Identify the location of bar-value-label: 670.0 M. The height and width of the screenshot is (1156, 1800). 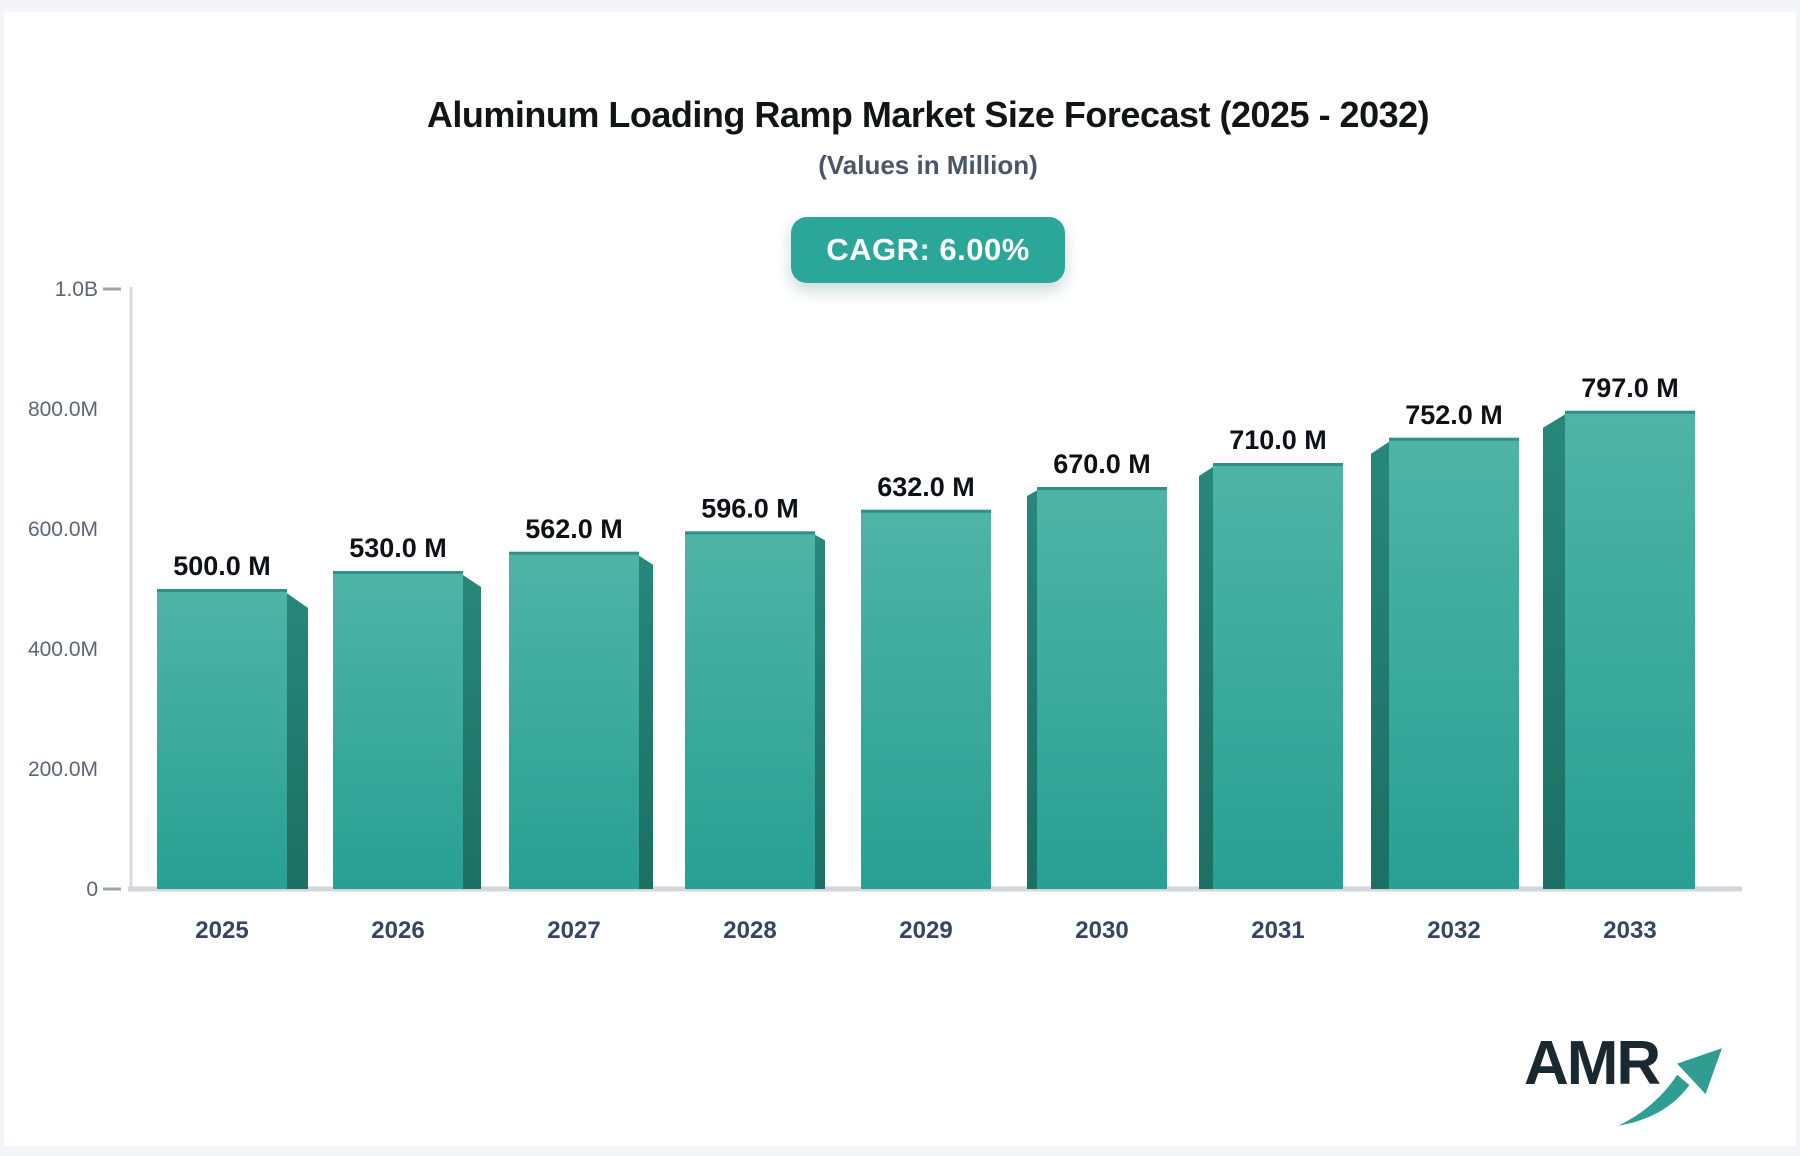
(1102, 464).